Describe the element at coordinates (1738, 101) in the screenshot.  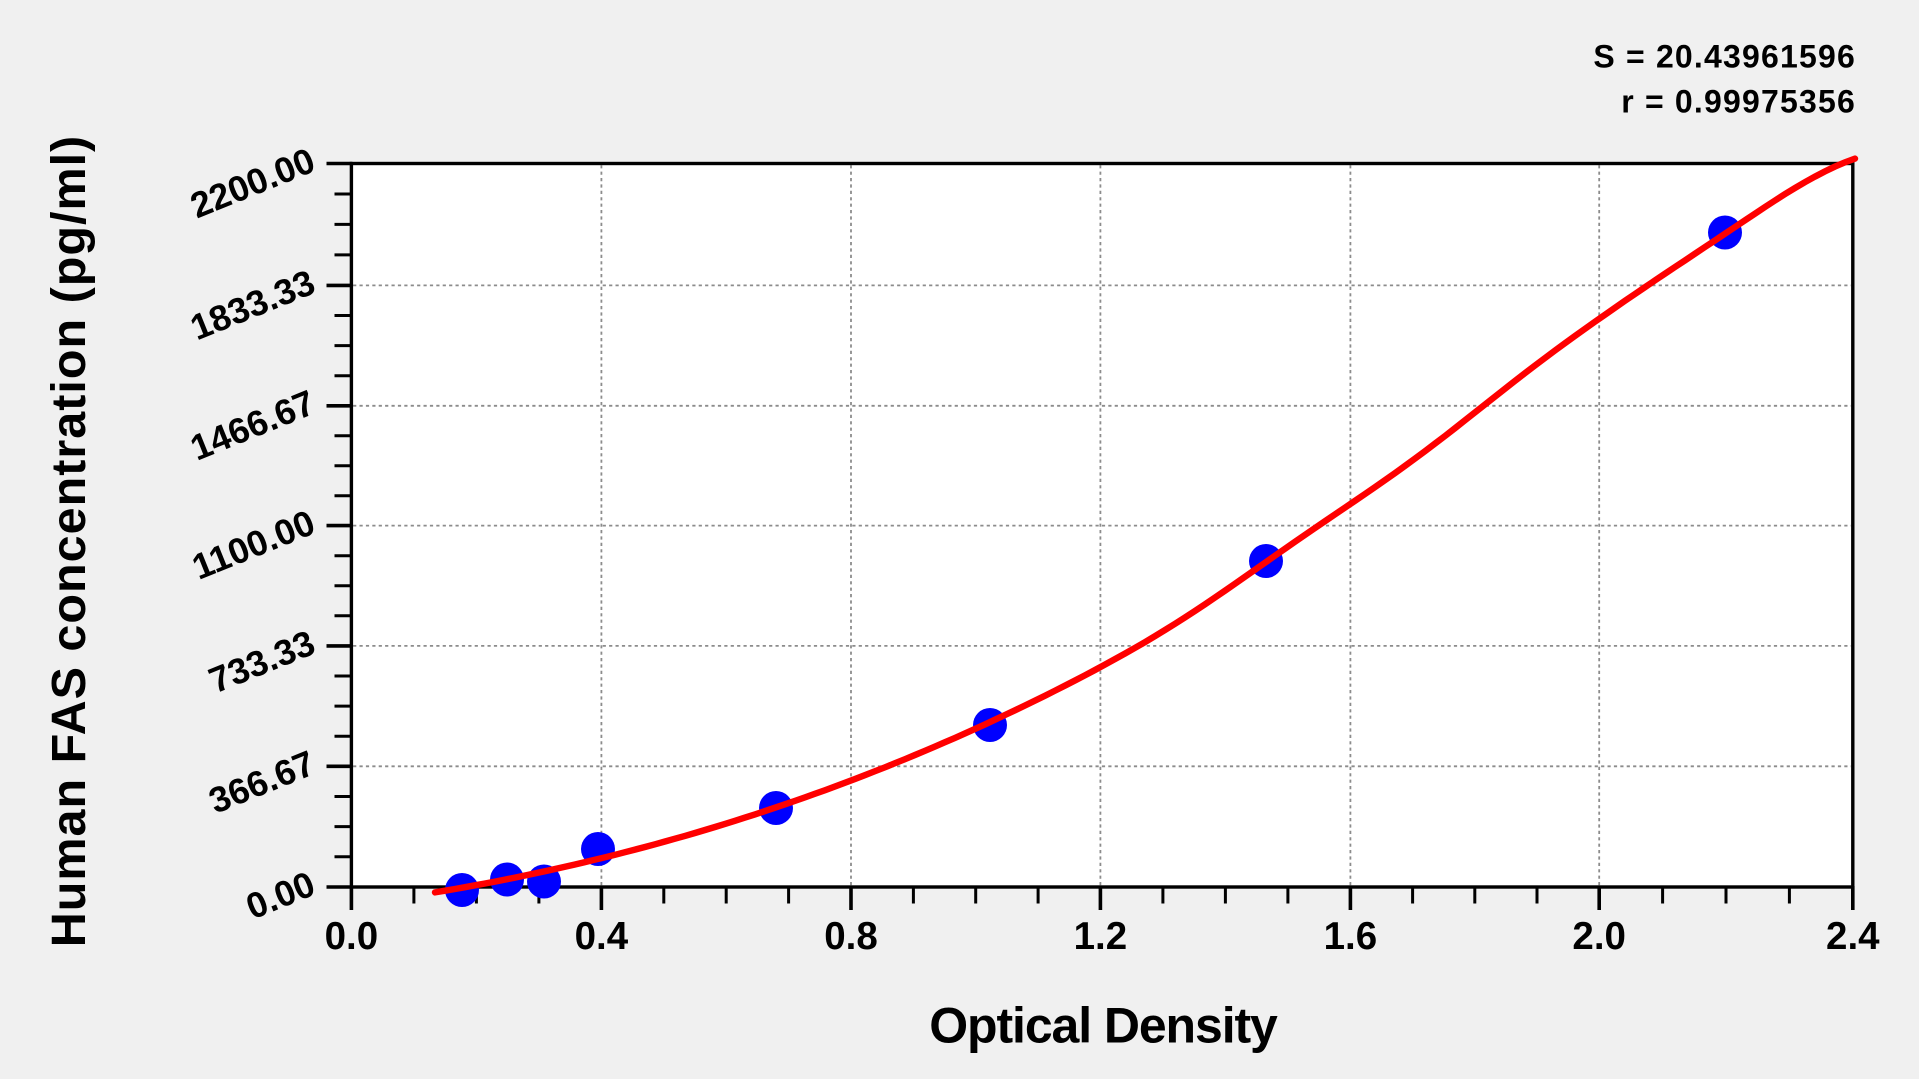
I see `svg-text: r = 0.99975356` at that location.